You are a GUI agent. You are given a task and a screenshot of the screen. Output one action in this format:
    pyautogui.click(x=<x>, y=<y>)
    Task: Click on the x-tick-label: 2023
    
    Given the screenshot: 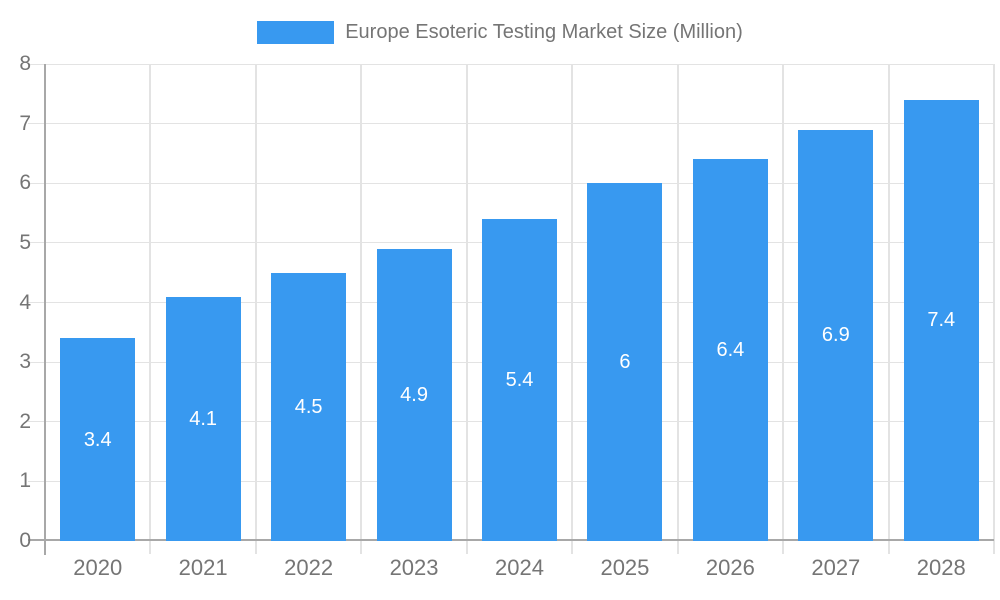 What is the action you would take?
    pyautogui.click(x=414, y=567)
    